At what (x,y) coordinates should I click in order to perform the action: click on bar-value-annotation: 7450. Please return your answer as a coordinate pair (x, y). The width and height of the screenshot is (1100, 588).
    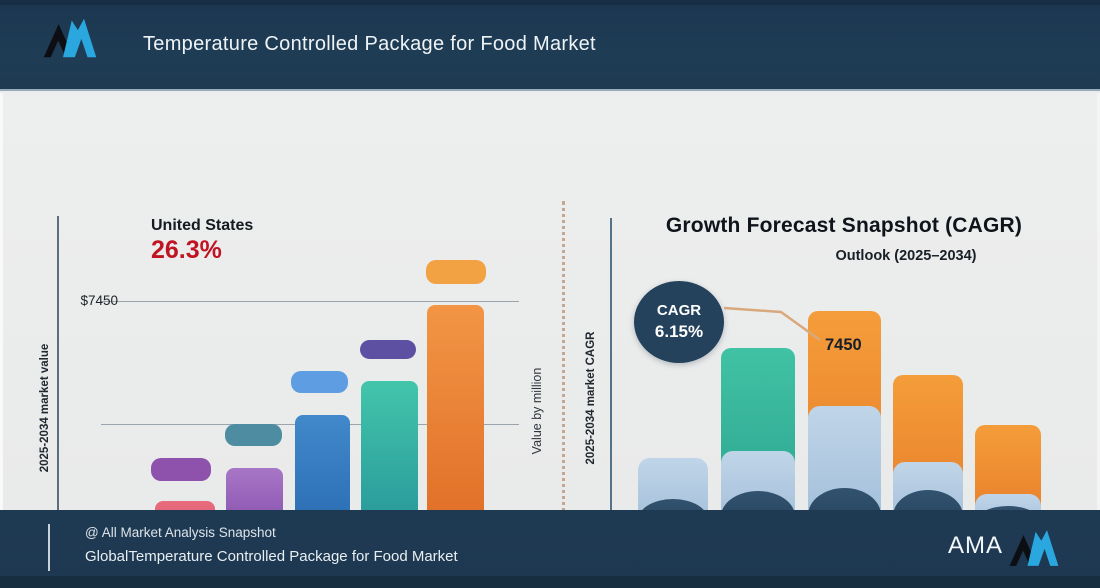
    Looking at the image, I should click on (843, 345).